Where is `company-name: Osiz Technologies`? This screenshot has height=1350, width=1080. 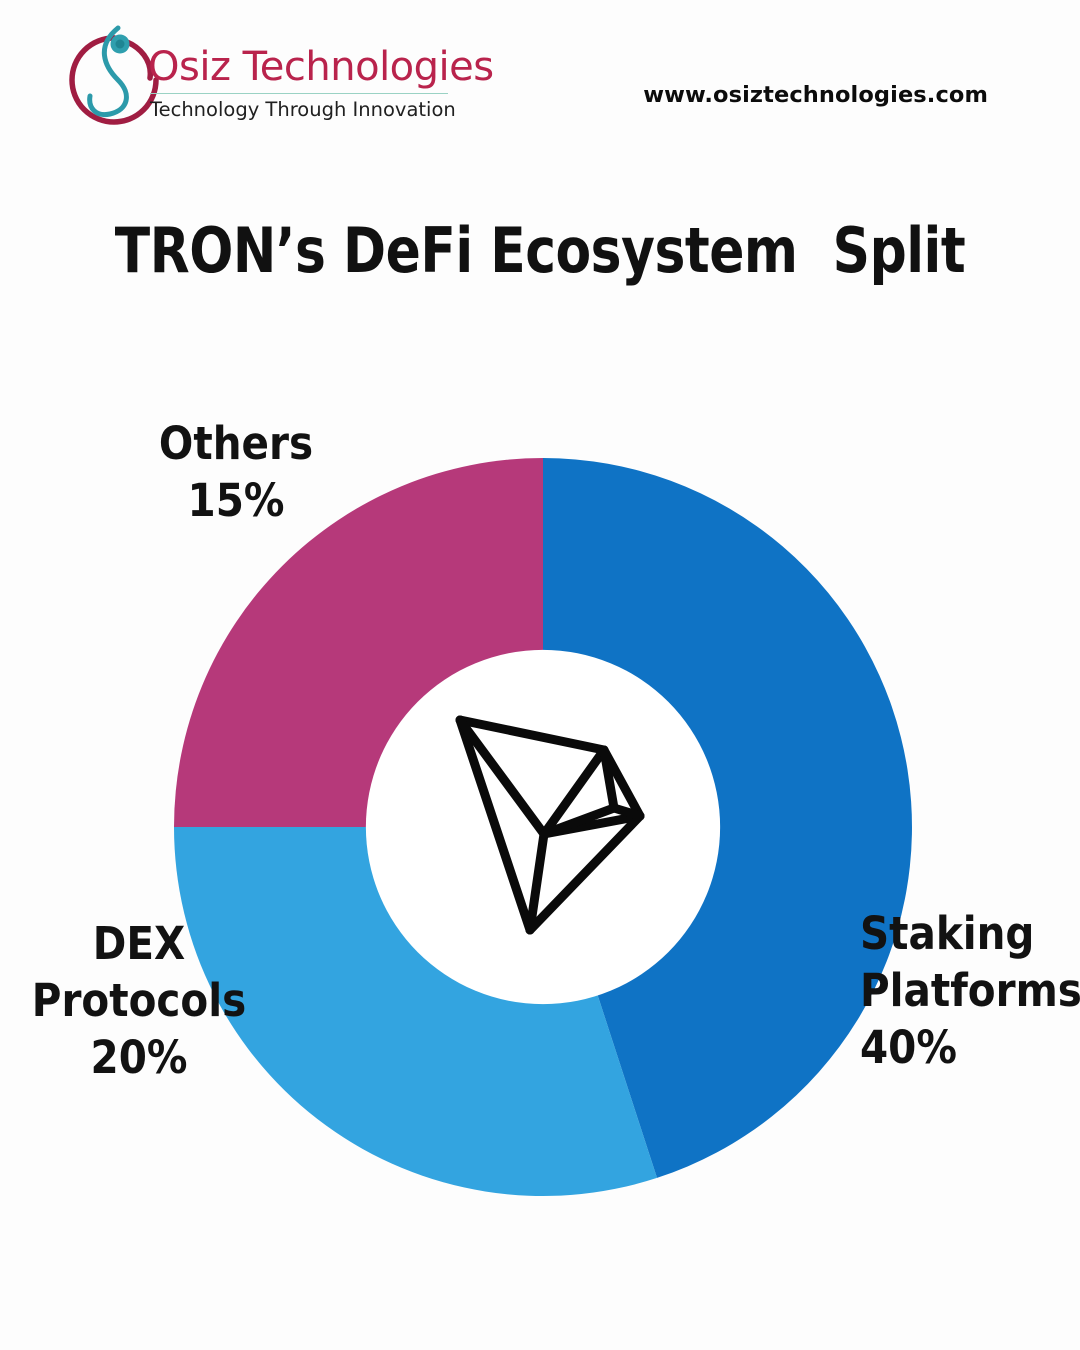
company-name: Osiz Technologies is located at coordinates (321, 67).